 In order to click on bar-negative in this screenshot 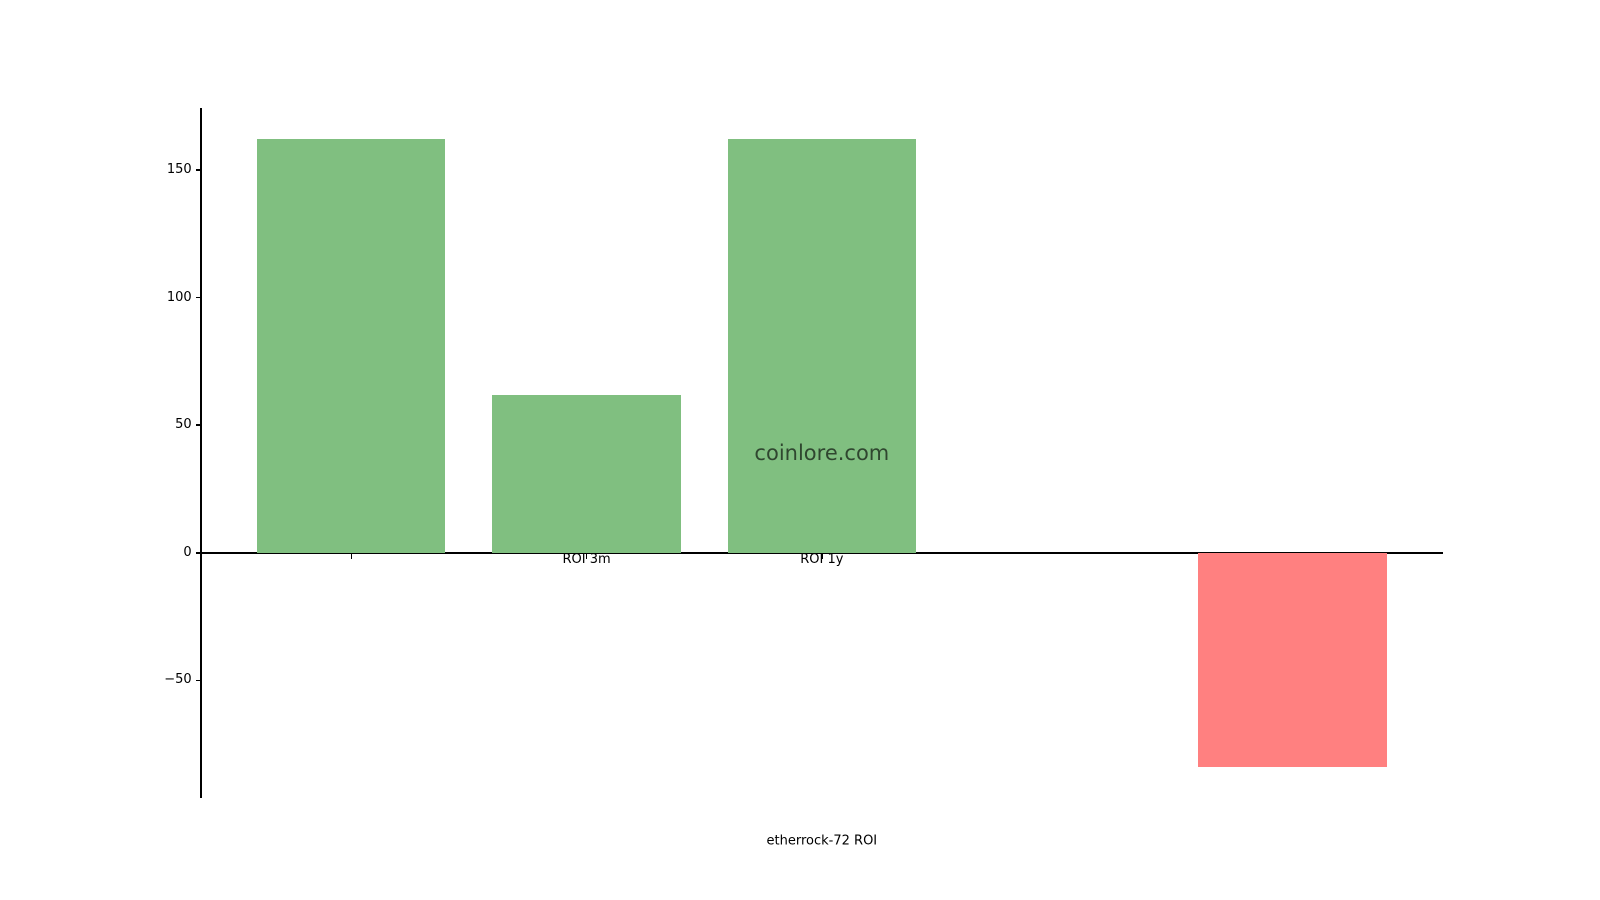, I will do `click(1292, 660)`.